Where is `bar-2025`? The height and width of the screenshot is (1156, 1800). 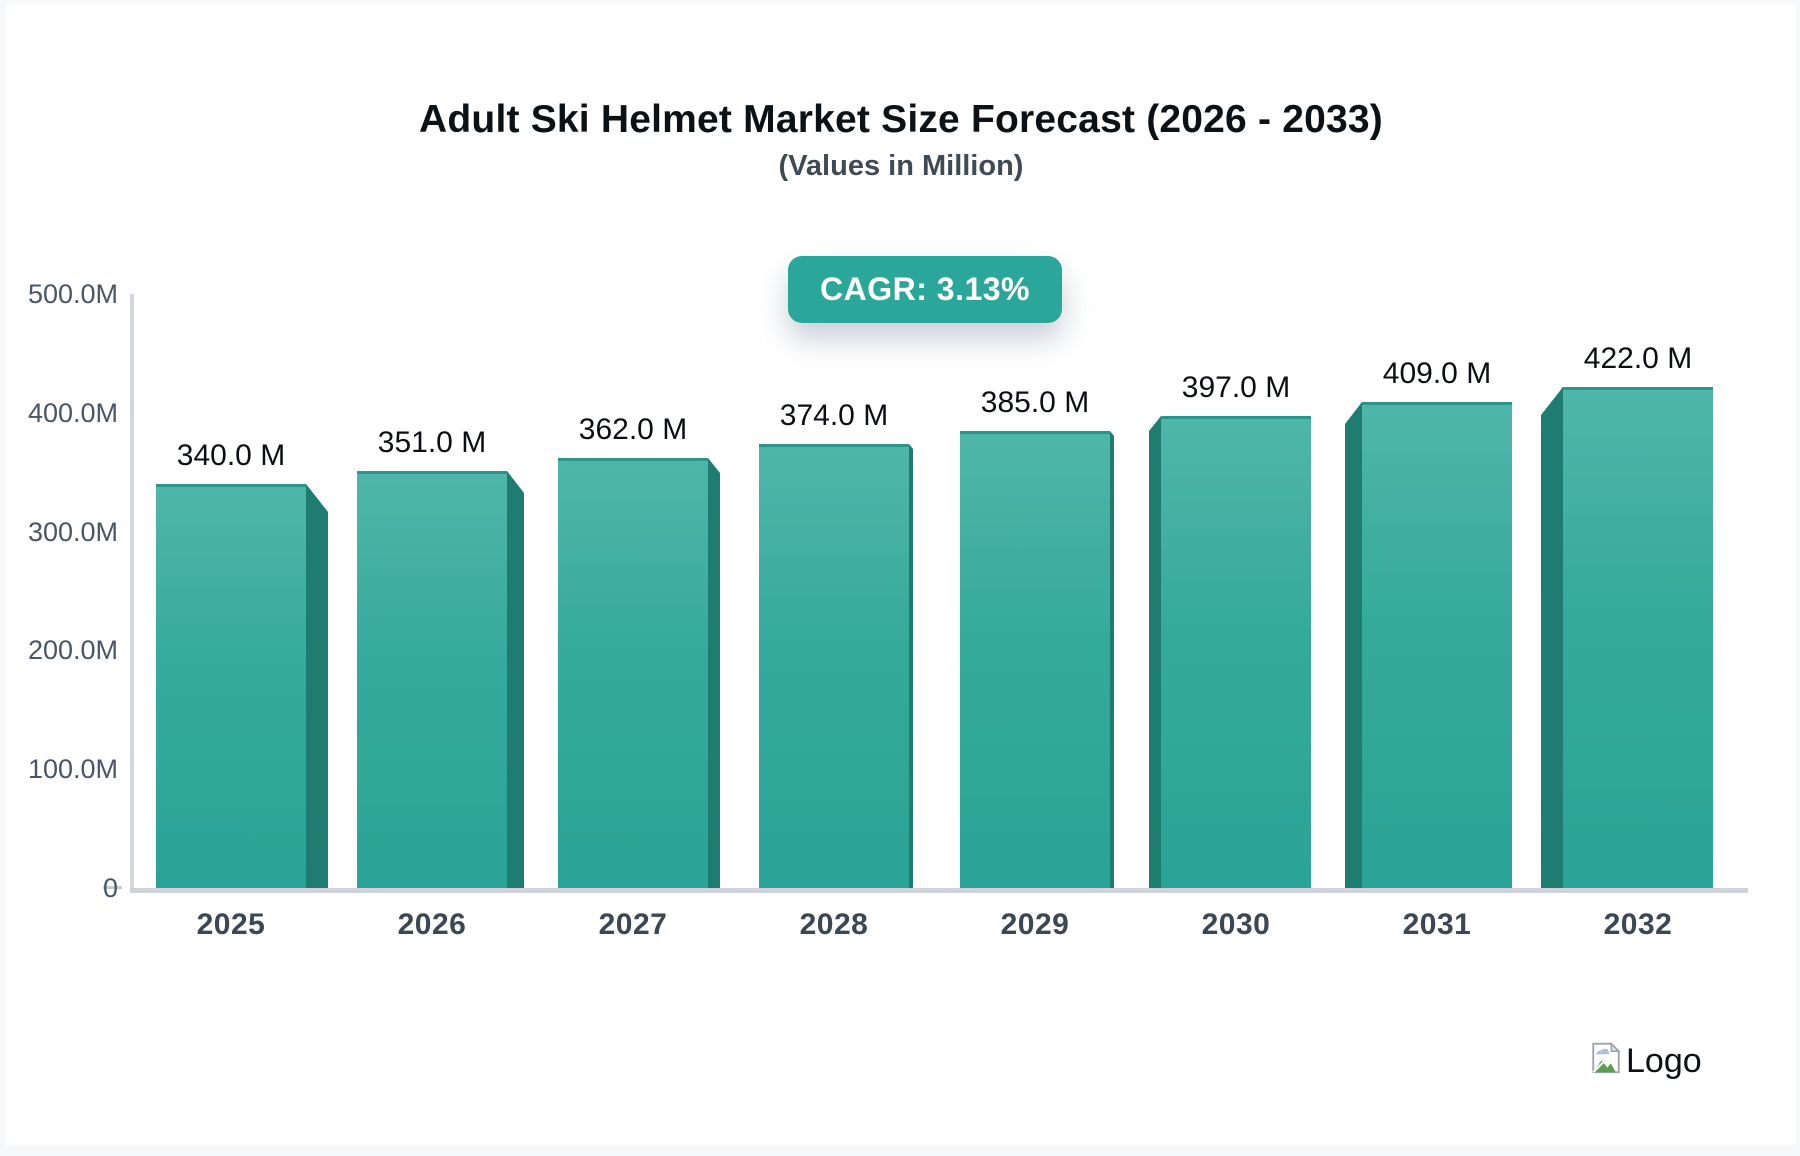 bar-2025 is located at coordinates (231, 686).